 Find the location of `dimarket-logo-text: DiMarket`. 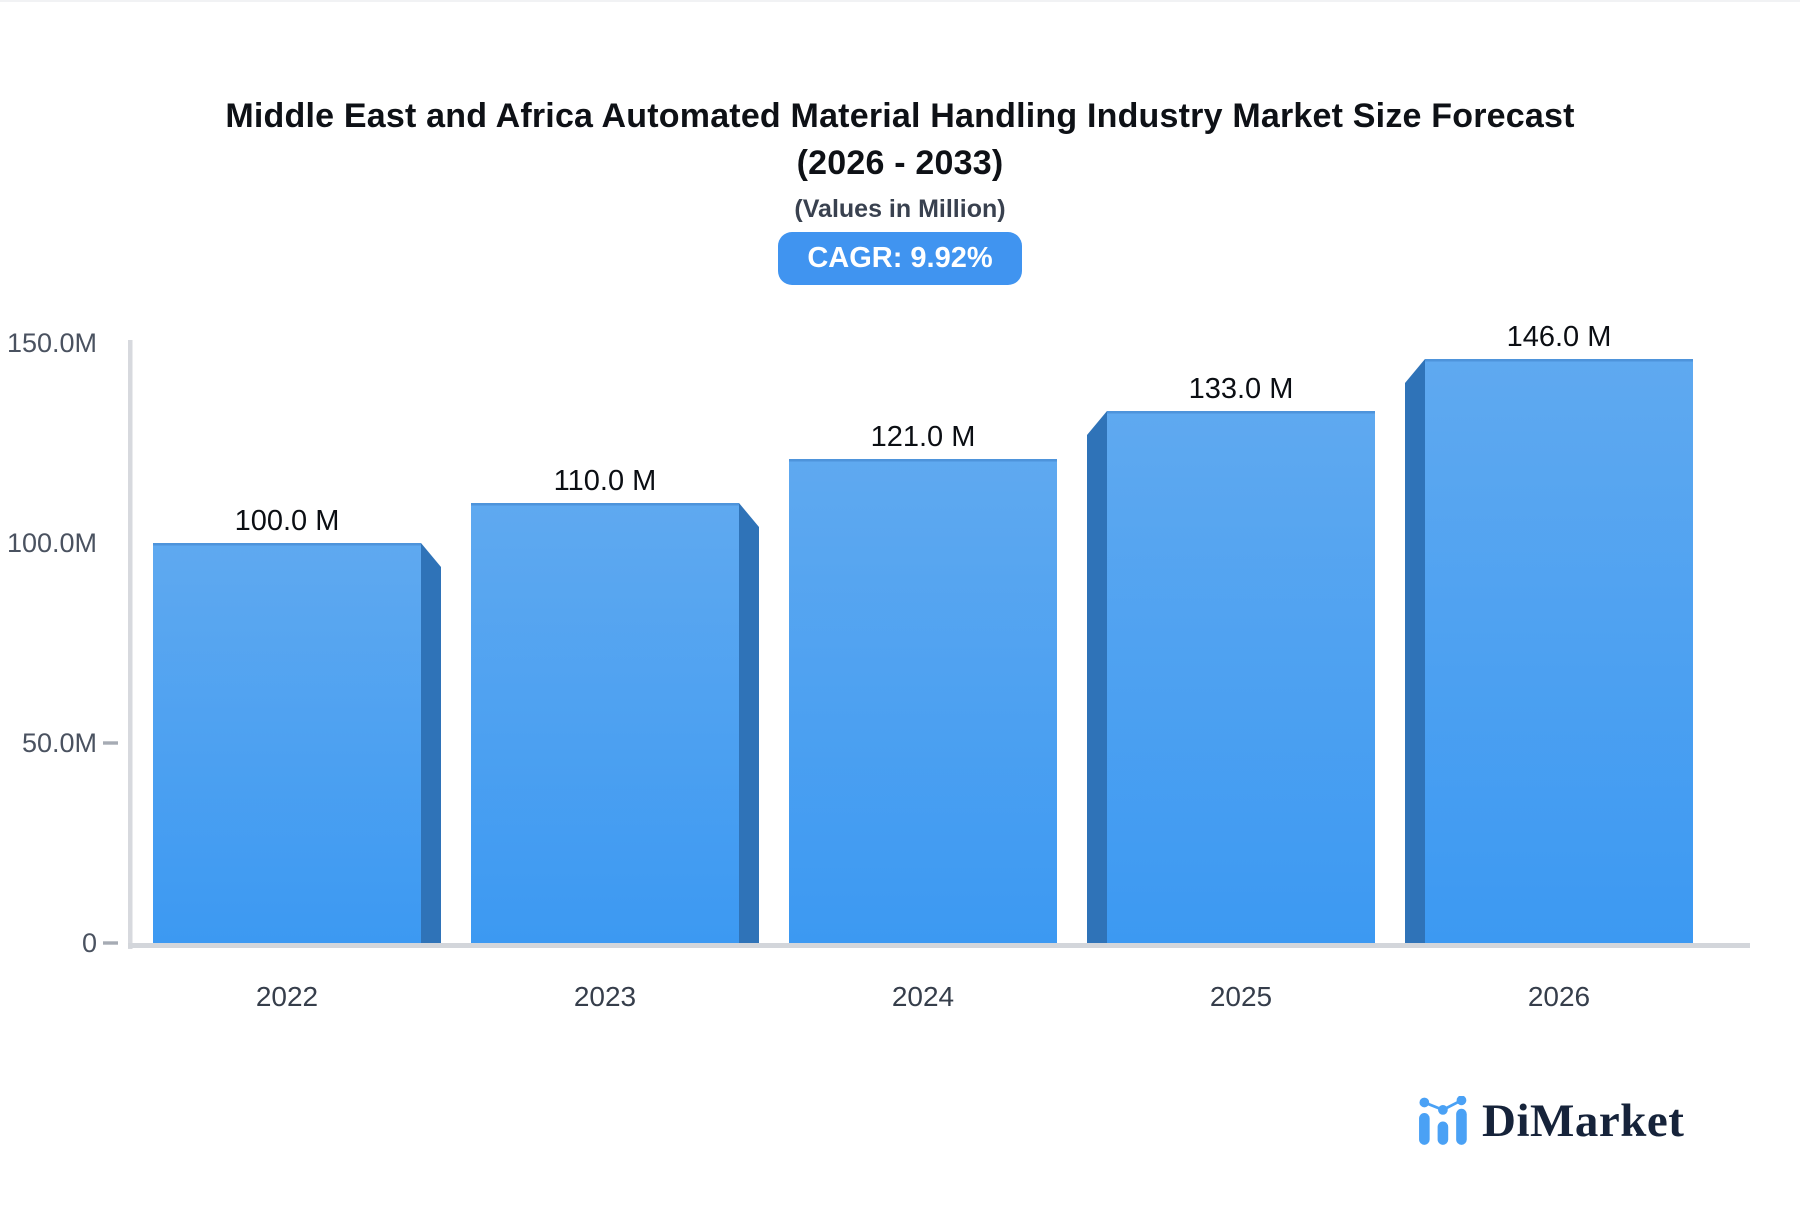

dimarket-logo-text: DiMarket is located at coordinates (1583, 1121).